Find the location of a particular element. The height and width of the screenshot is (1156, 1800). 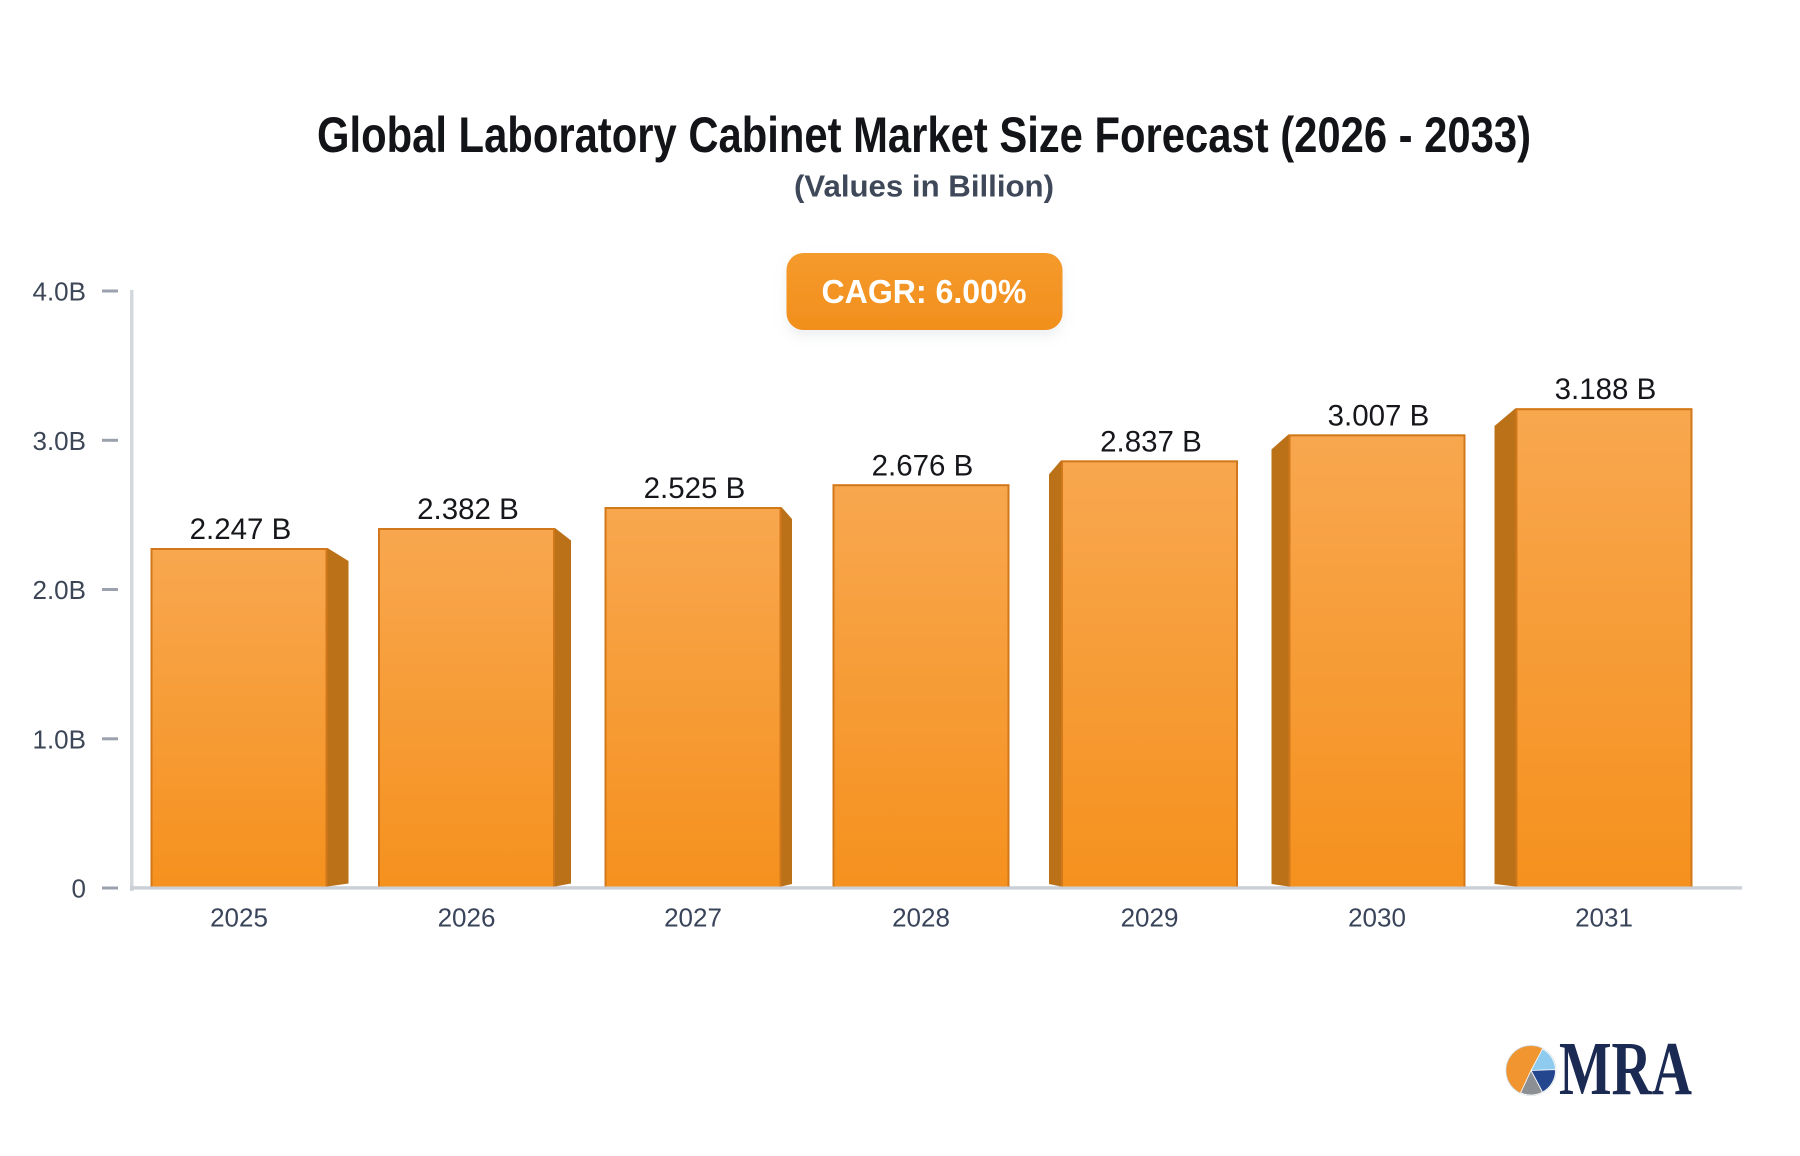

svg-text: 2.0B is located at coordinates (60, 590).